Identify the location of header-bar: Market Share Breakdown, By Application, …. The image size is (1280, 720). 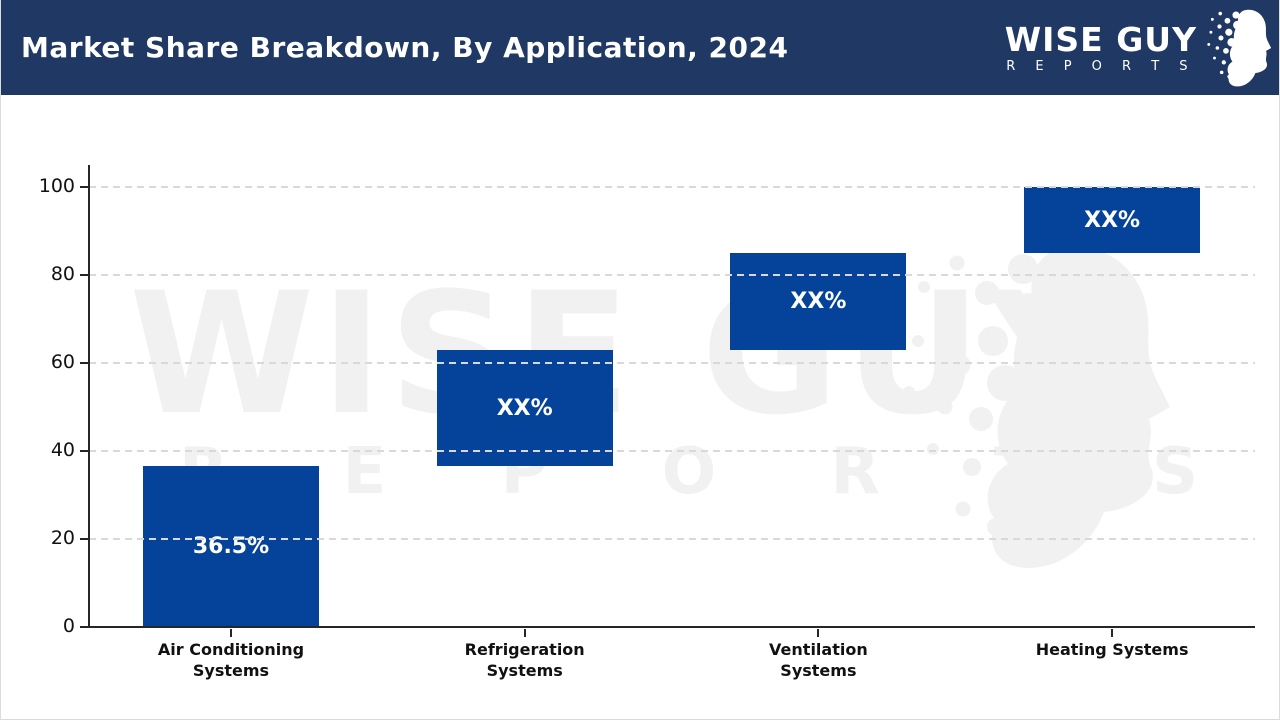
(640, 47).